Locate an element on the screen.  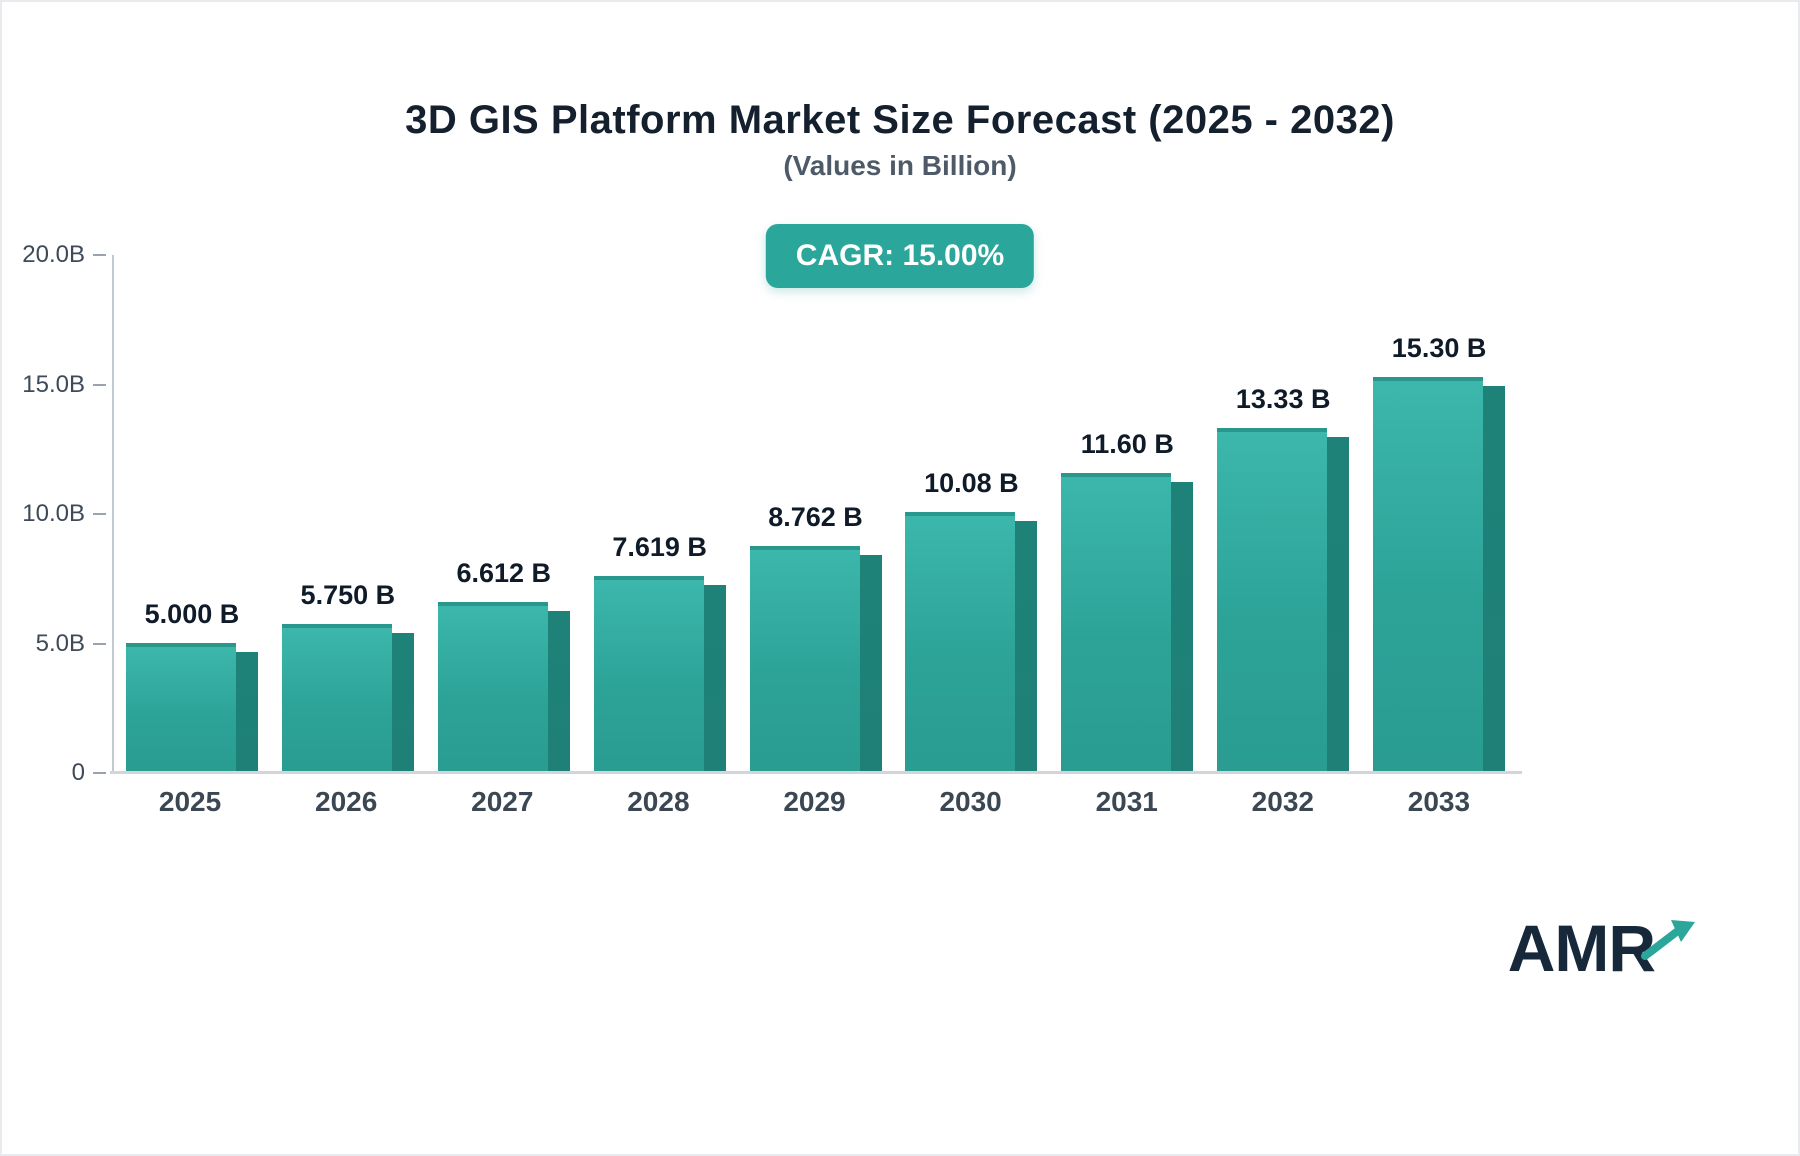
bar-value-label: 8.762 B is located at coordinates (815, 517).